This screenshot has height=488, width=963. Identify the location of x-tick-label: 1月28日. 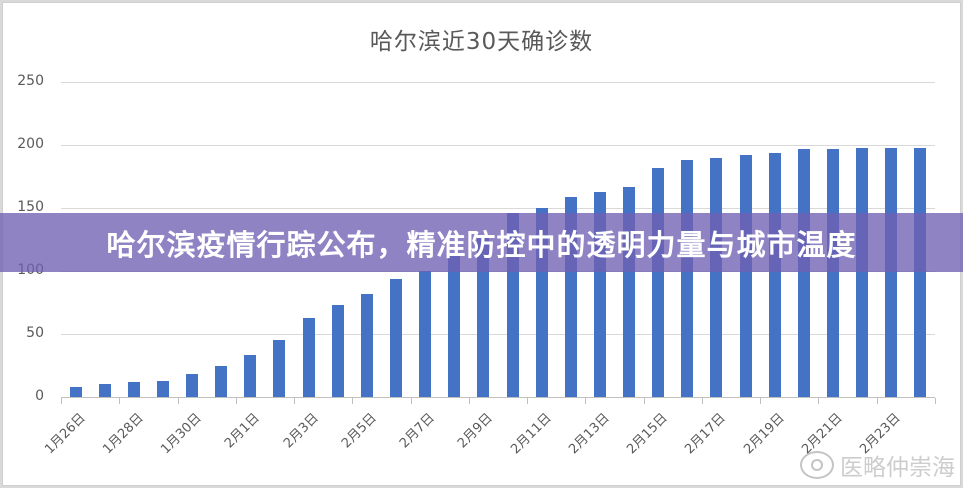
(123, 434).